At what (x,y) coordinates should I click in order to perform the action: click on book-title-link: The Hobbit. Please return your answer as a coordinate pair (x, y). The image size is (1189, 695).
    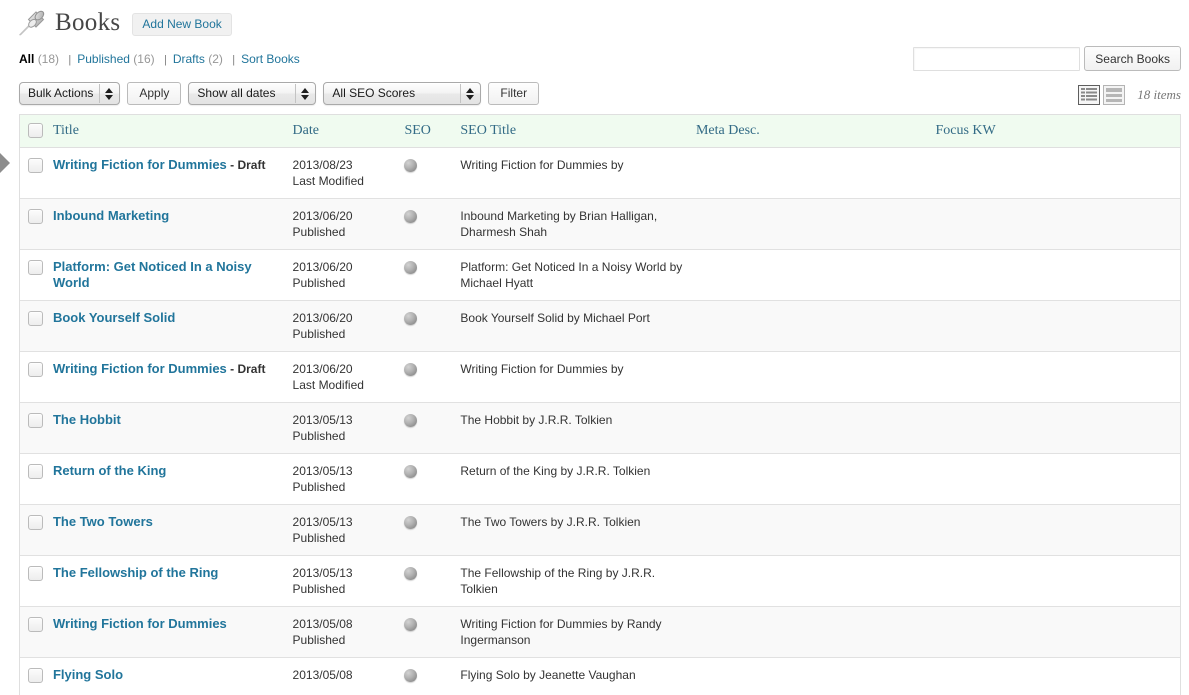
    Looking at the image, I should click on (86, 419).